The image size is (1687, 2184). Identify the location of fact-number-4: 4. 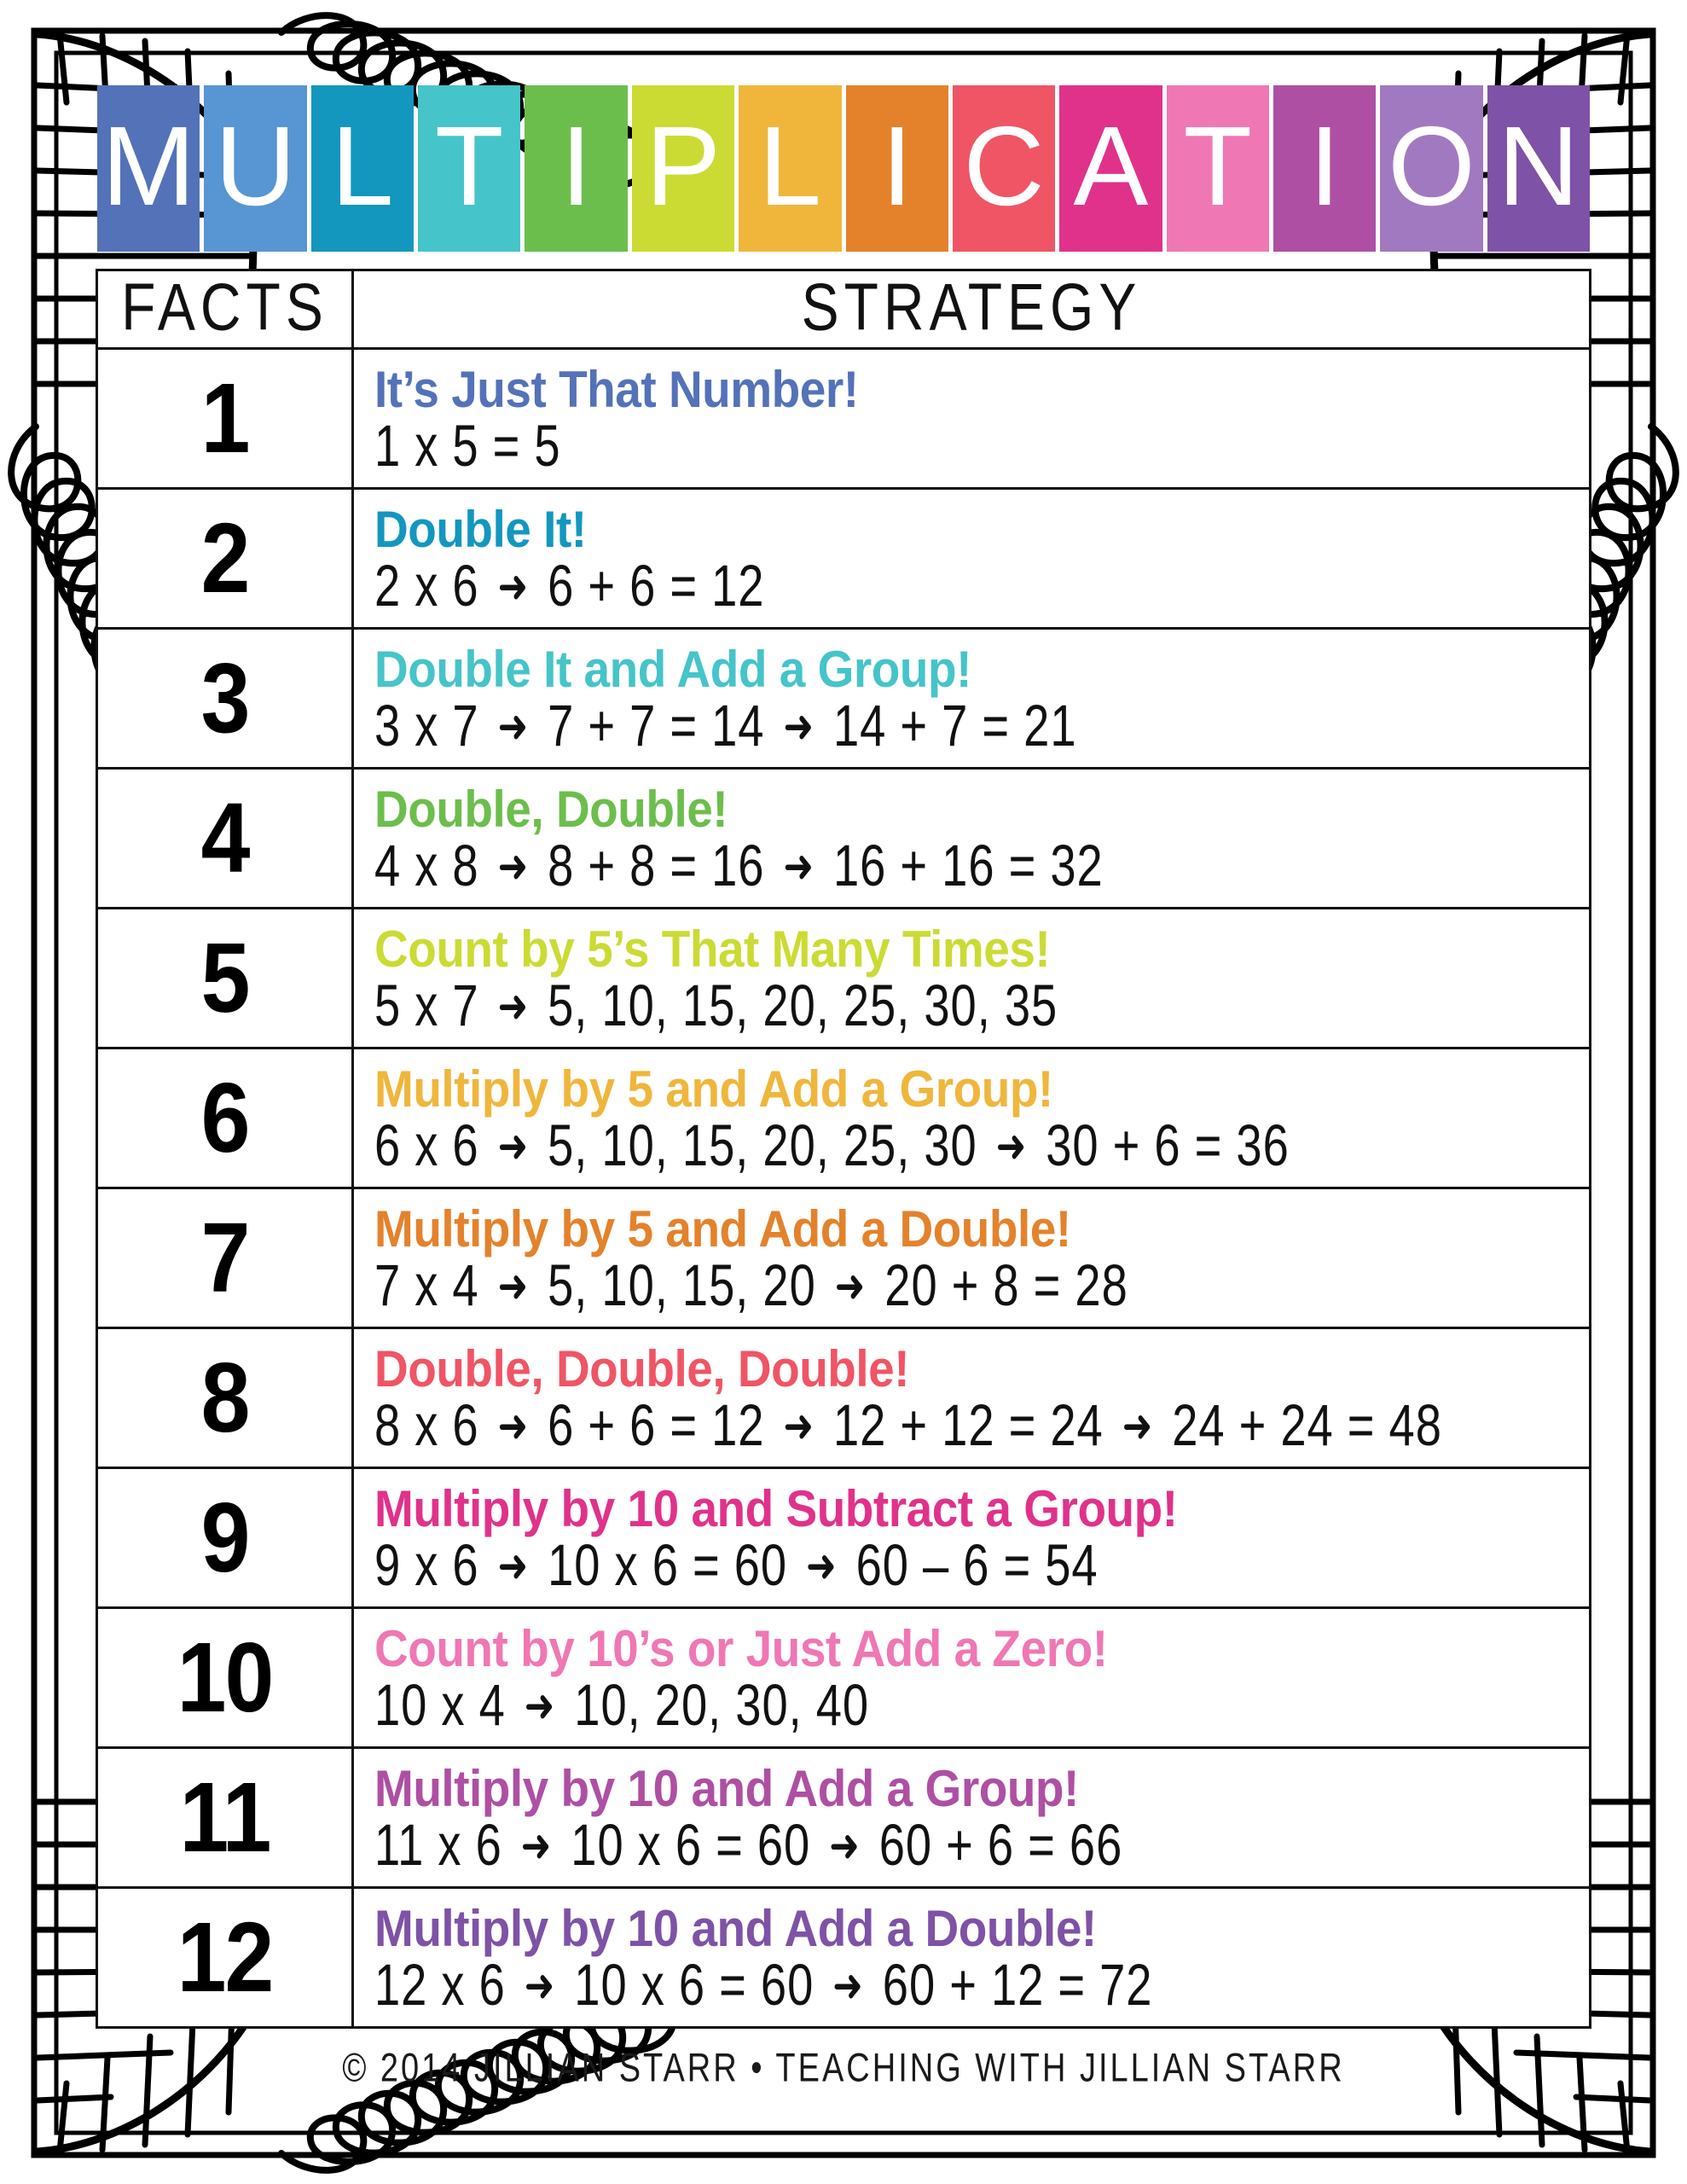
(225, 838).